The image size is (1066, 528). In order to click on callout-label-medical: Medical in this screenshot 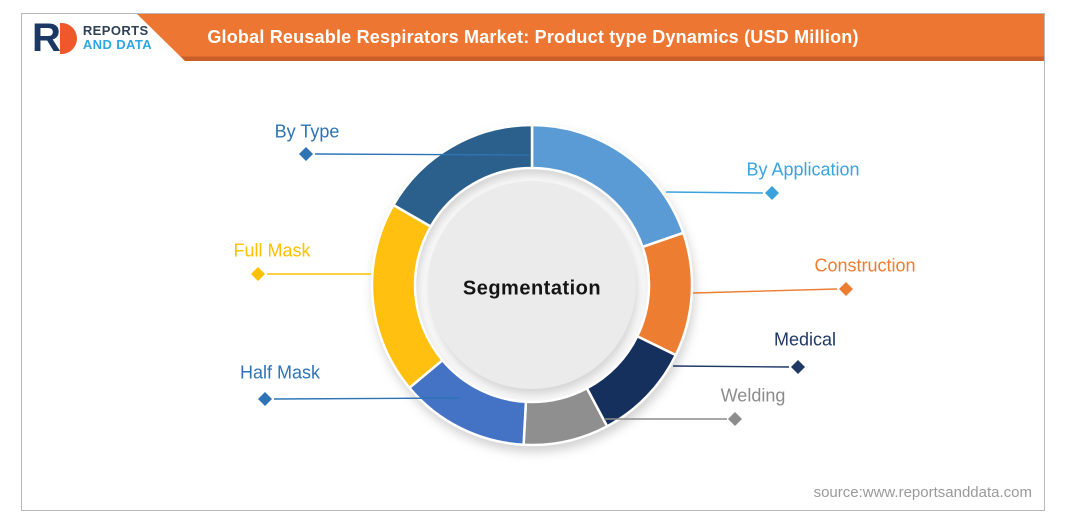, I will do `click(805, 339)`.